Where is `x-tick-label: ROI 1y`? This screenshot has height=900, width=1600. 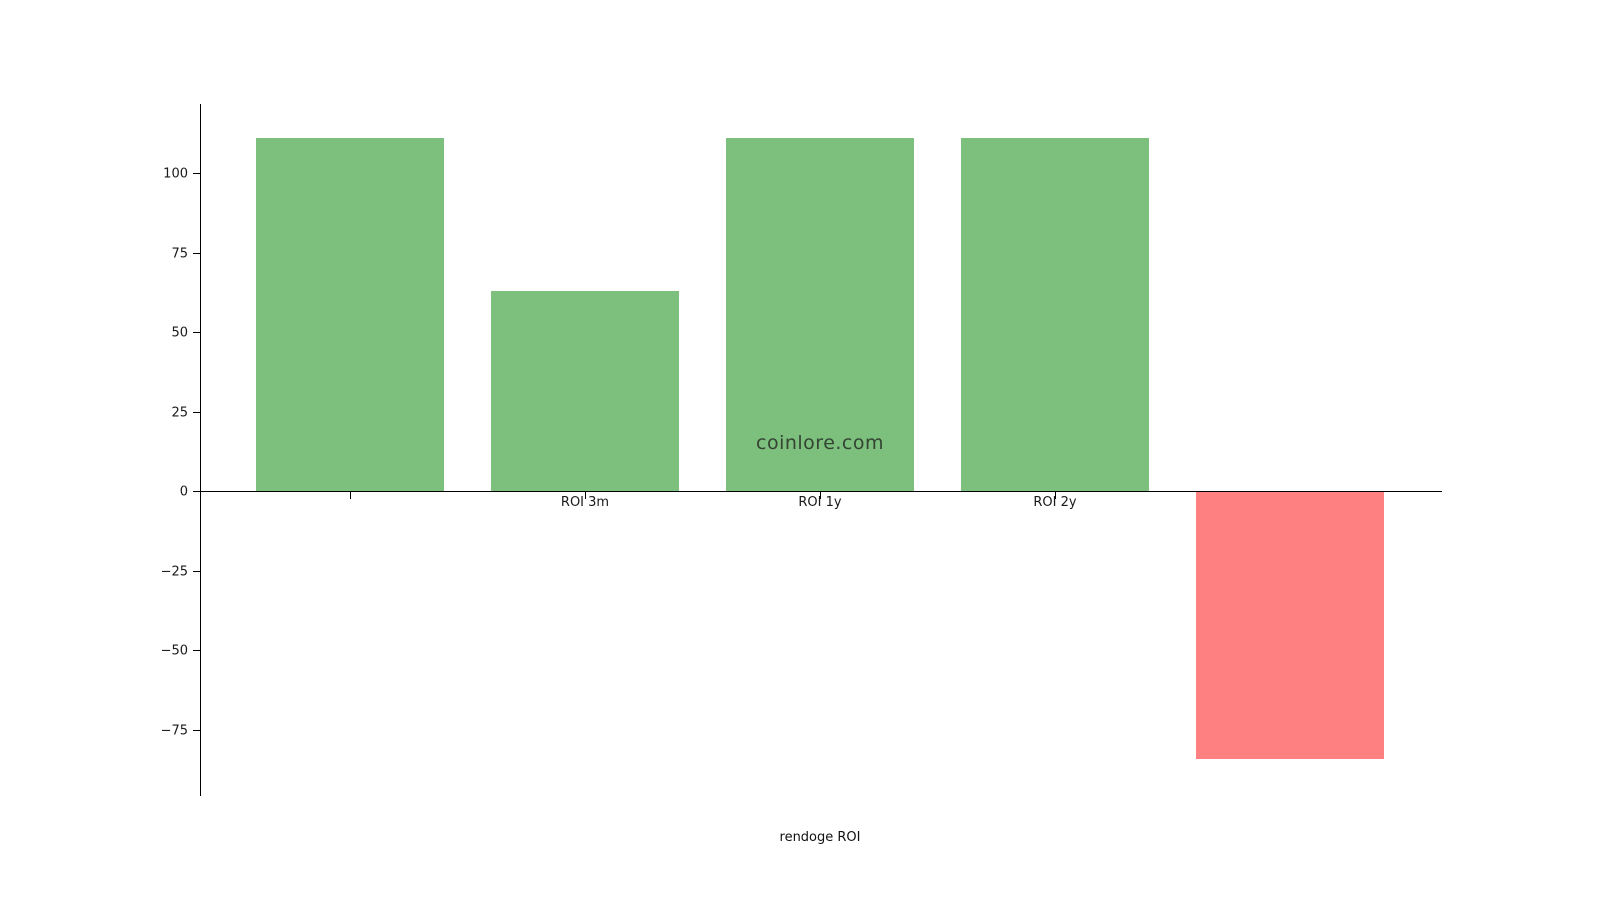 x-tick-label: ROI 1y is located at coordinates (820, 502).